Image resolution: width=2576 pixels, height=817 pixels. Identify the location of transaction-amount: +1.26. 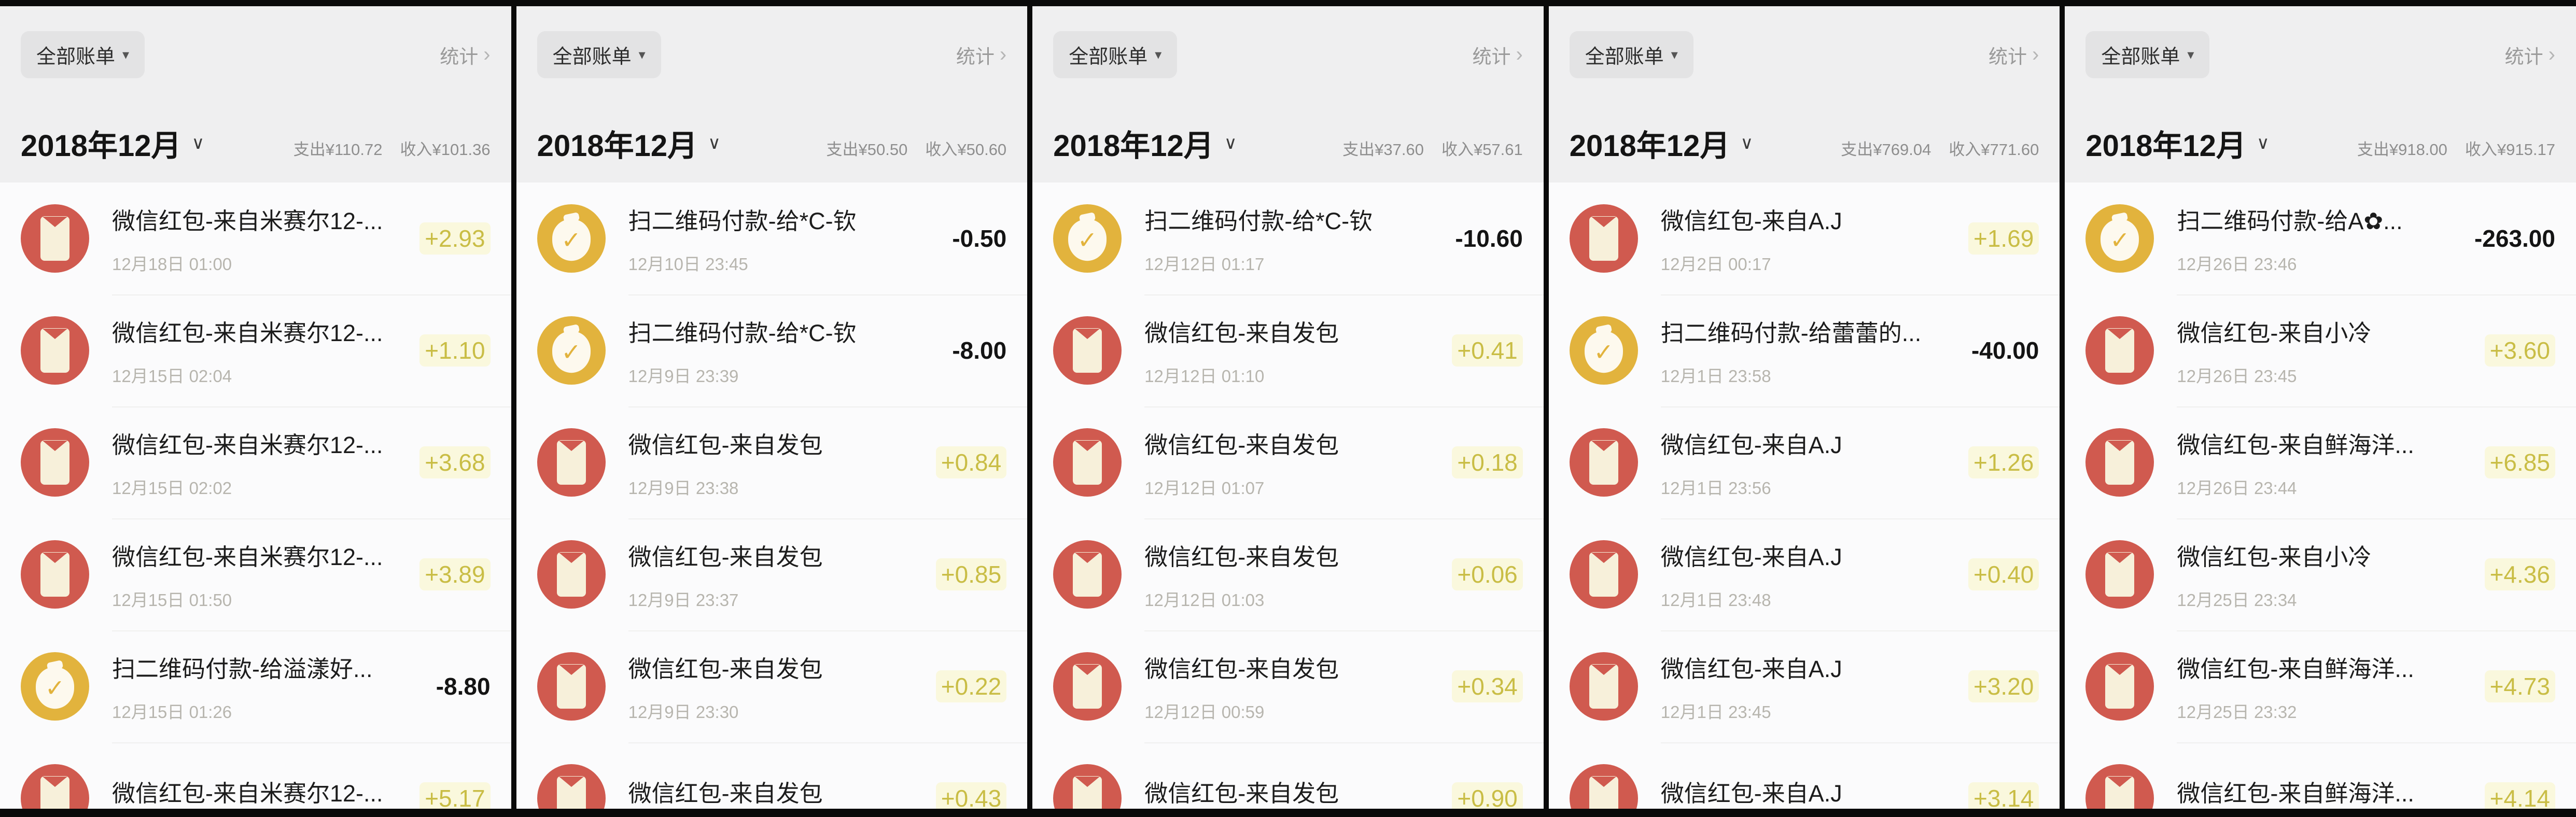
(2003, 462).